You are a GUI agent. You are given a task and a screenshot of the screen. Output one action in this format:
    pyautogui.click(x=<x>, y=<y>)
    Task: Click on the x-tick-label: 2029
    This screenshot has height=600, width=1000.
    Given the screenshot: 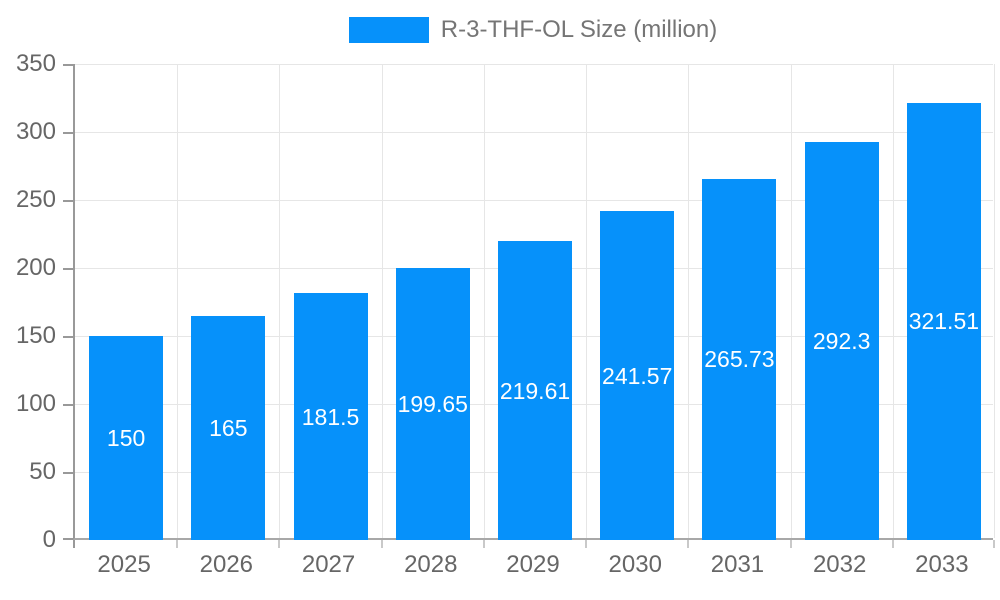 What is the action you would take?
    pyautogui.click(x=533, y=564)
    